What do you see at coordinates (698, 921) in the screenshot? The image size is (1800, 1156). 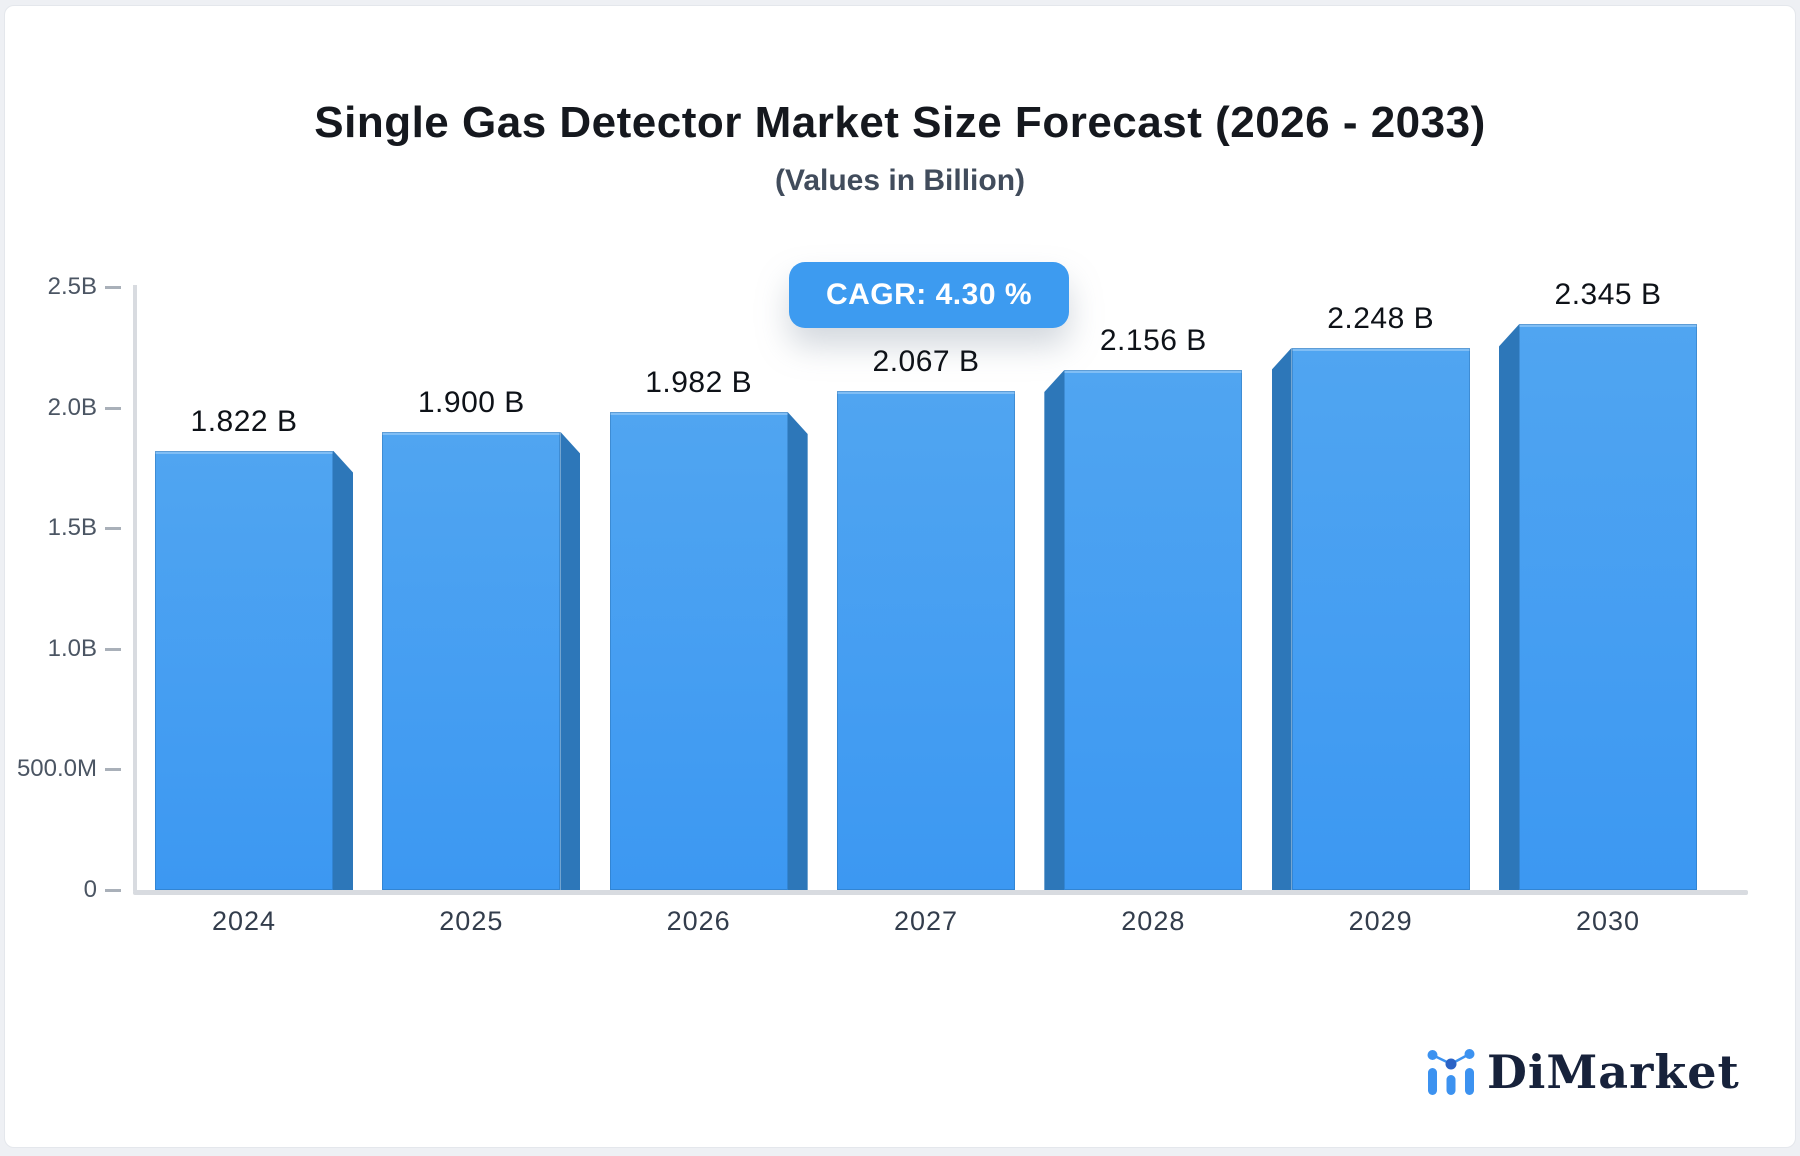 I see `x-axis-label: 2026` at bounding box center [698, 921].